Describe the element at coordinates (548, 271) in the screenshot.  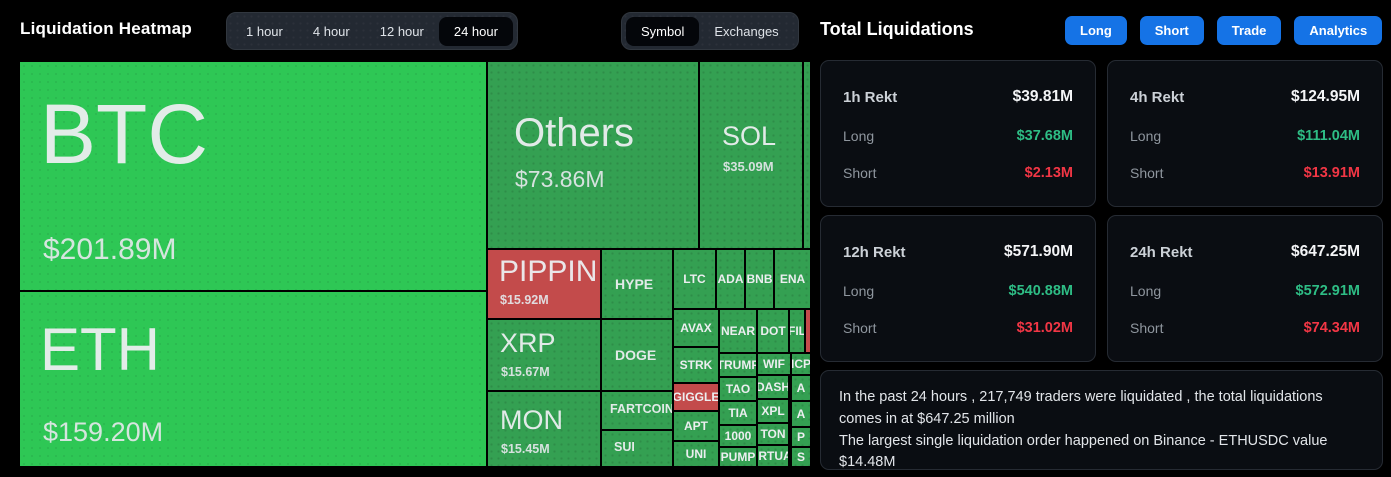
I see `tile-symbol: PIPPIN` at that location.